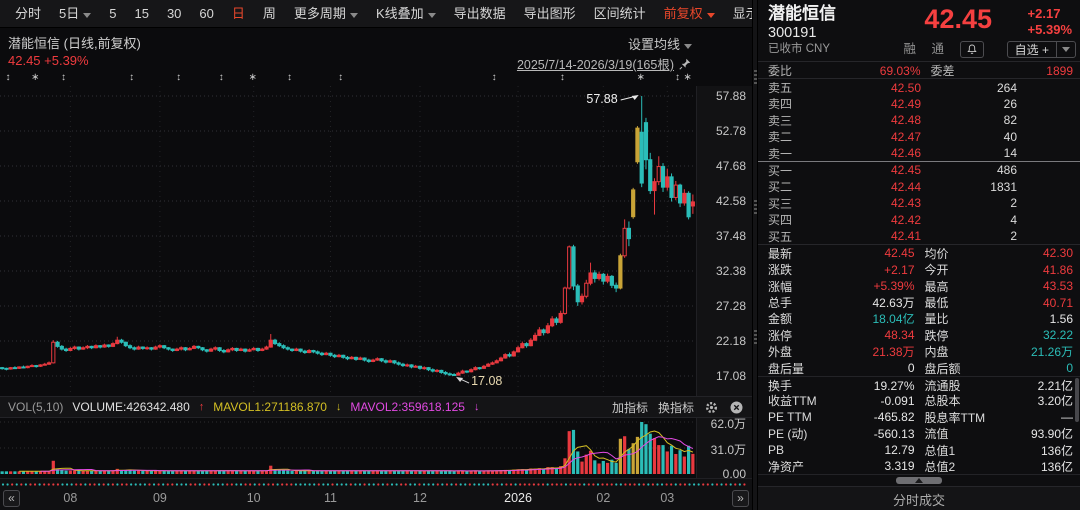 The width and height of the screenshot is (1080, 510). What do you see at coordinates (905, 170) in the screenshot?
I see `level-price: 42.45` at bounding box center [905, 170].